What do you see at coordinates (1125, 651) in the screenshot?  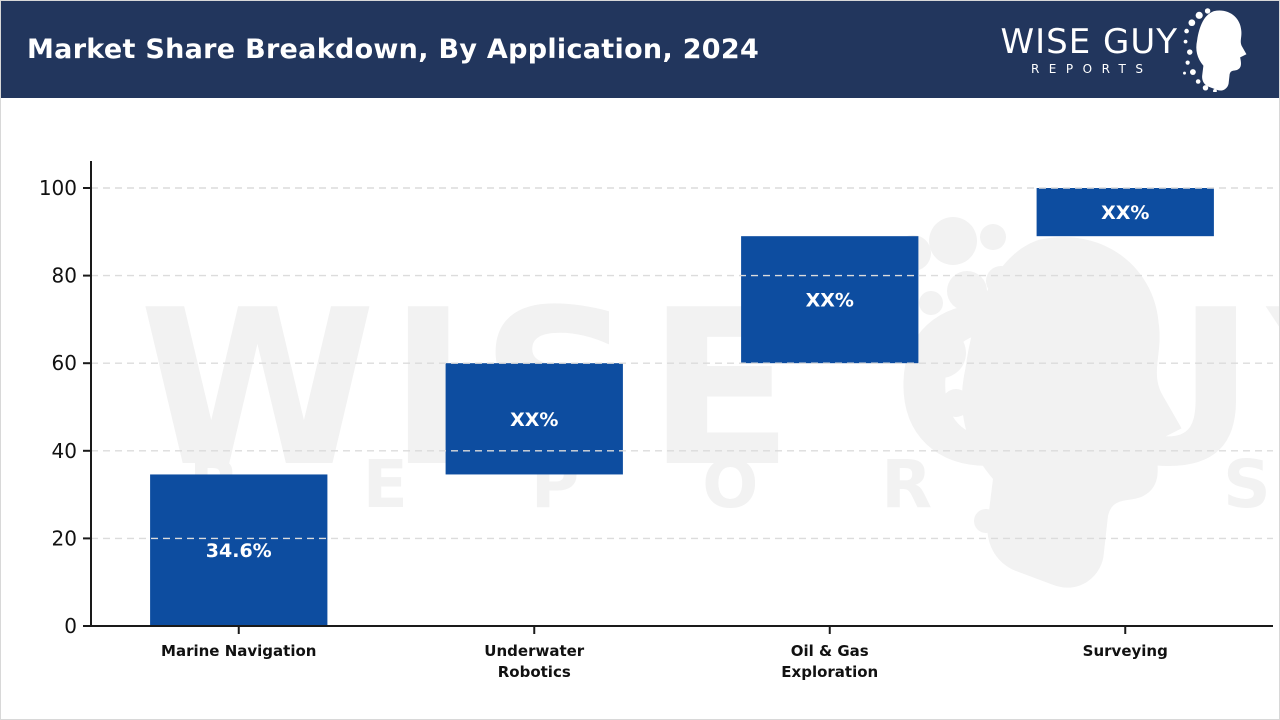 I see `x-tick-label: Surveying` at bounding box center [1125, 651].